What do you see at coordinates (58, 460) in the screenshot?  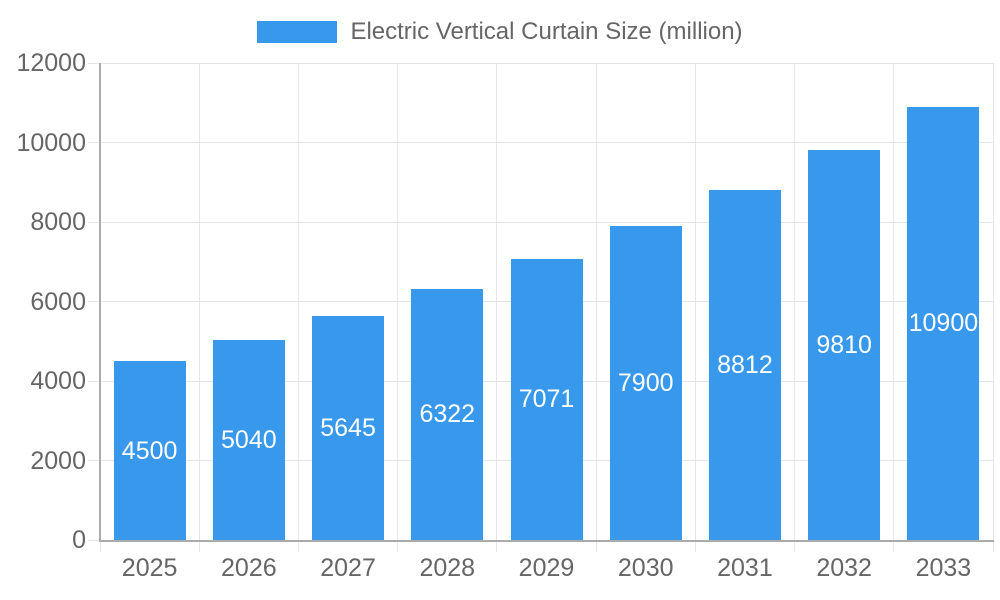 I see `y-tick-label: 2000` at bounding box center [58, 460].